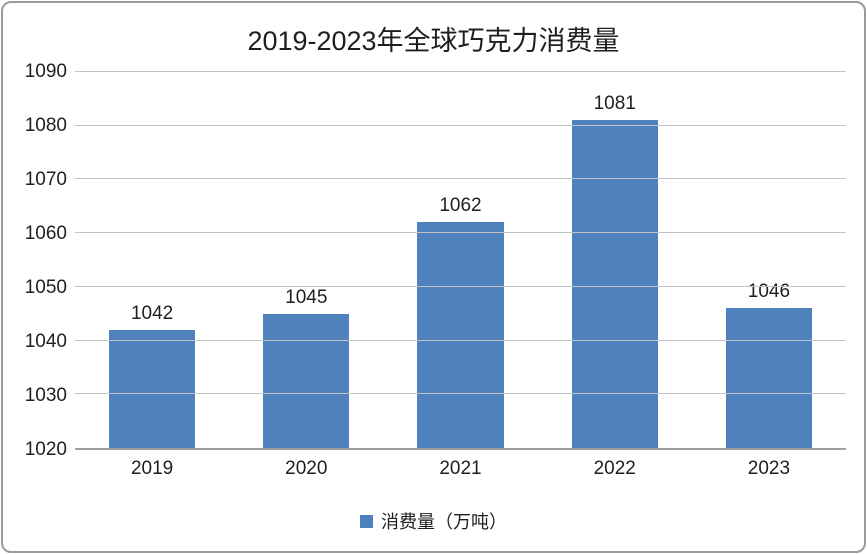  Describe the element at coordinates (614, 270) in the screenshot. I see `bar-2022: 1081` at that location.